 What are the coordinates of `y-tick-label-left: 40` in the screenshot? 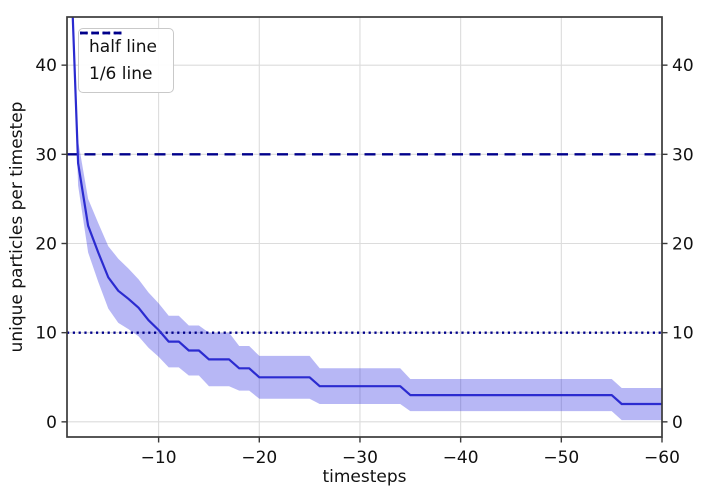 It's located at (46, 66).